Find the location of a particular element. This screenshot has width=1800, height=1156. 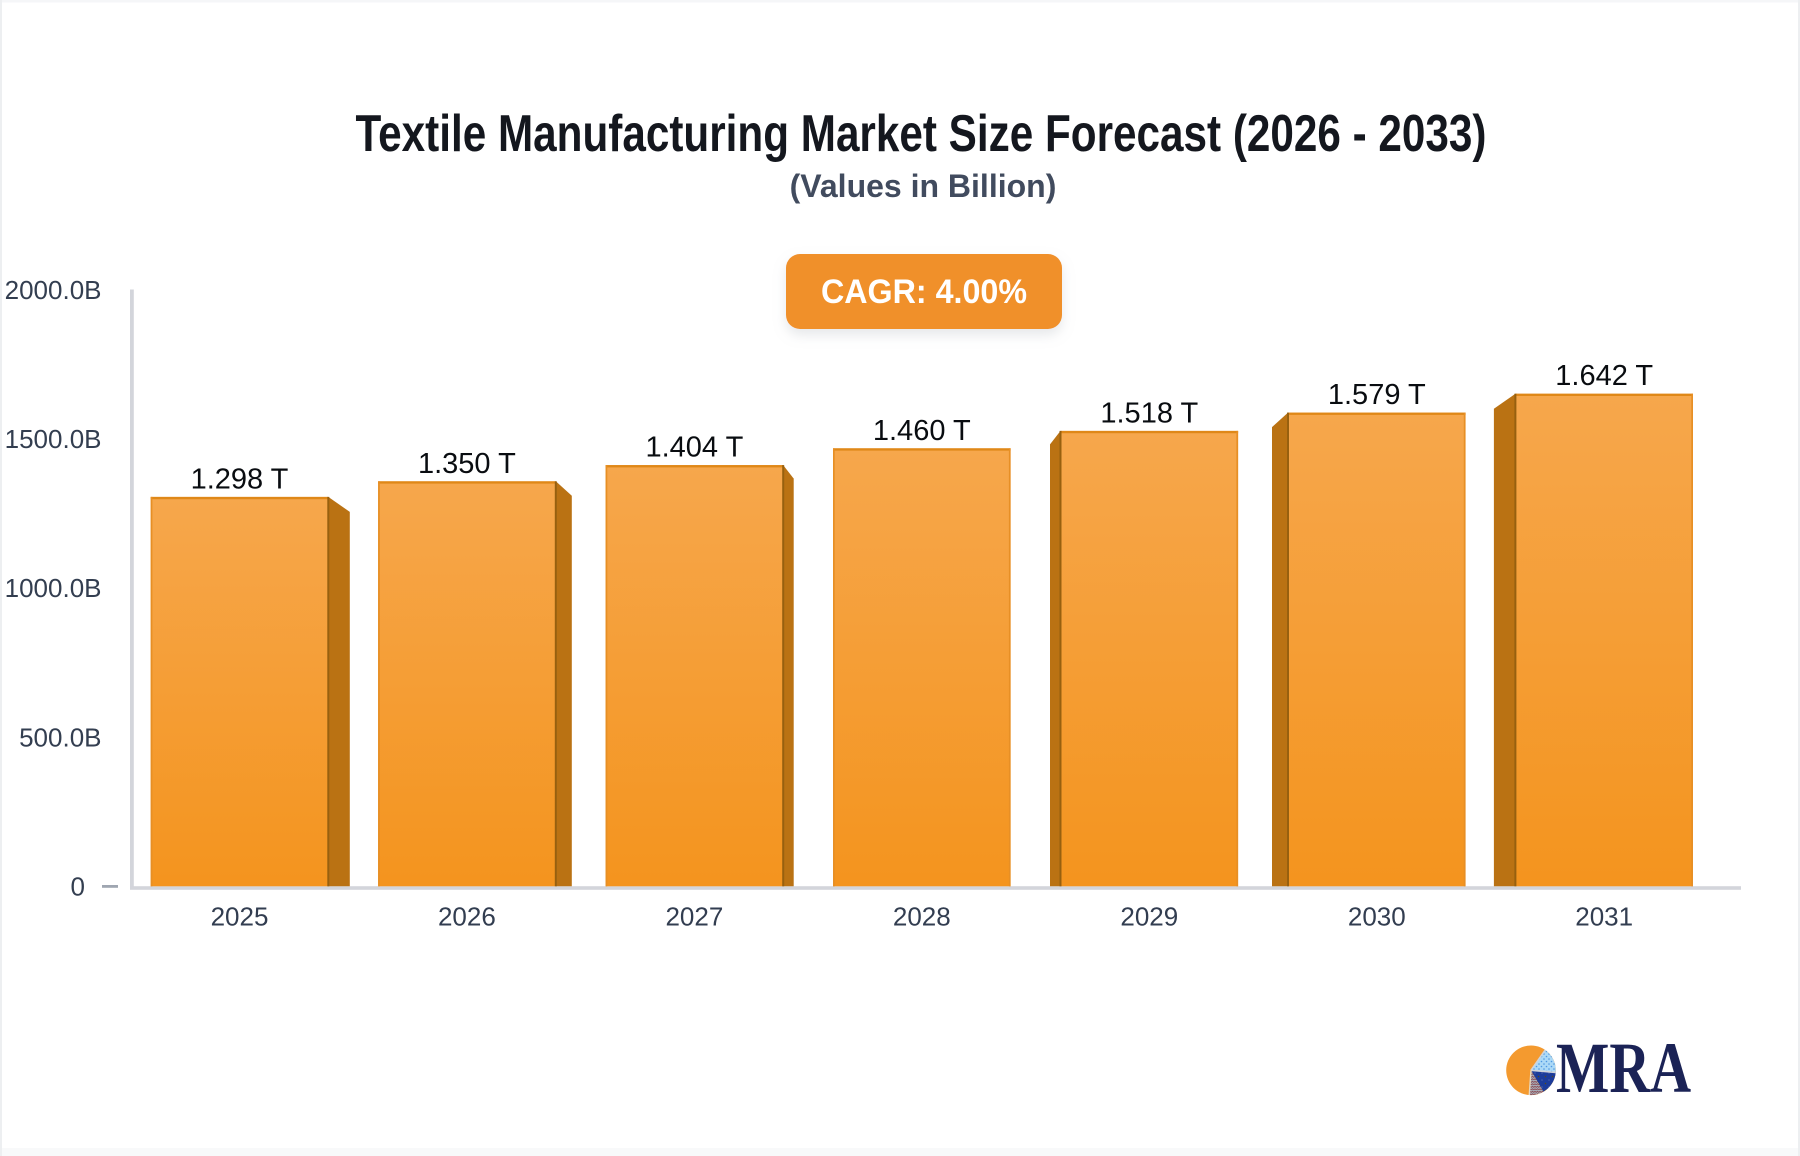

svg-text: 1.460 T is located at coordinates (922, 431).